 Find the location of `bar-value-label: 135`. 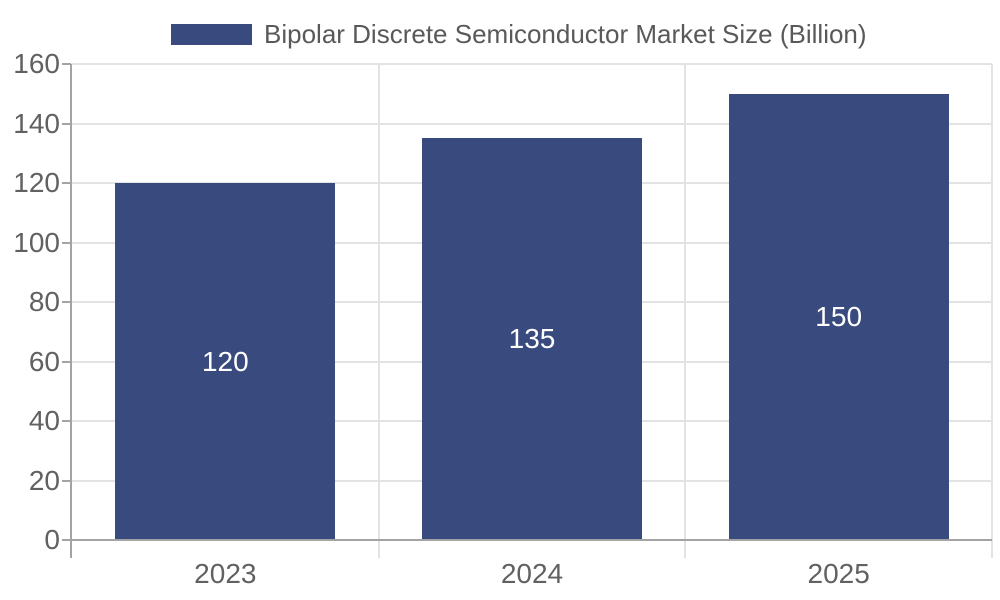

bar-value-label: 135 is located at coordinates (532, 339).